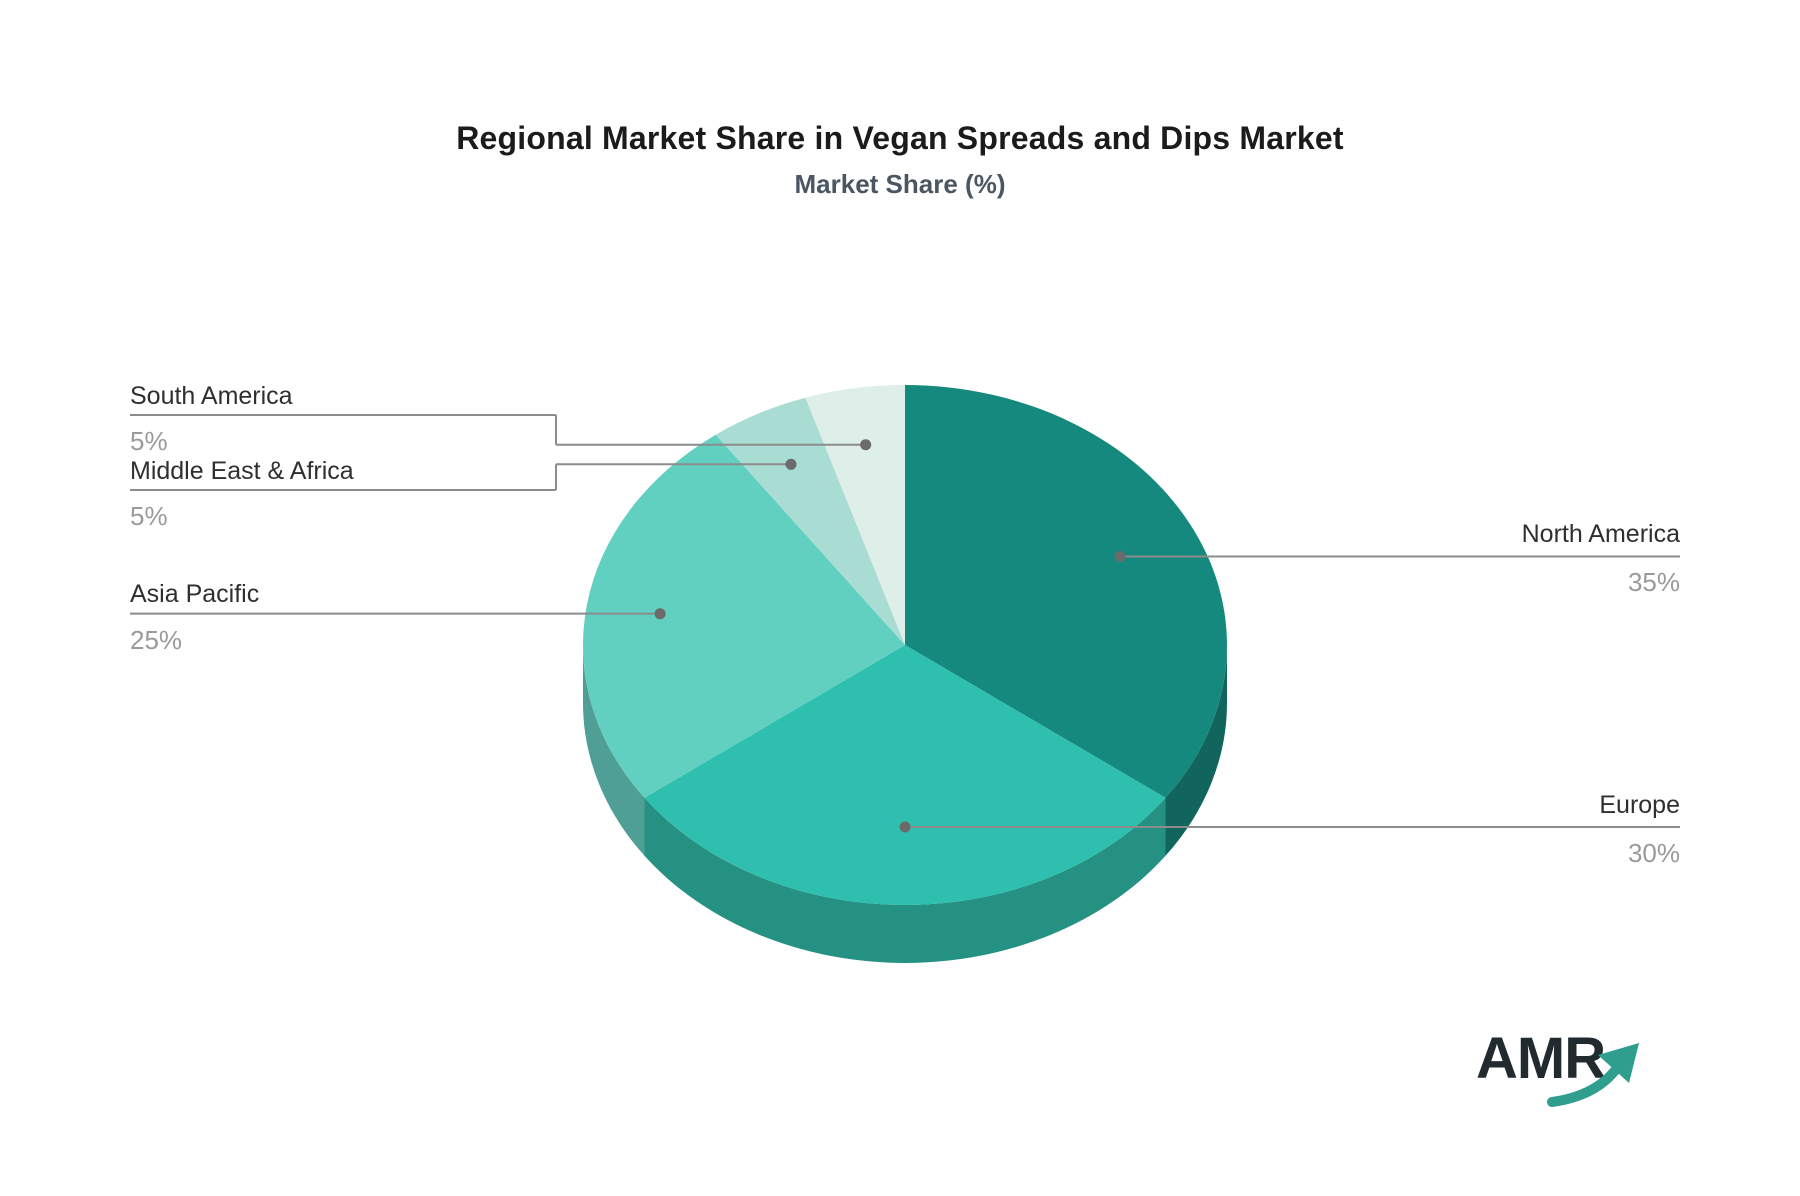 The image size is (1800, 1196). What do you see at coordinates (905, 880) in the screenshot?
I see `pie-slice-europe-side` at bounding box center [905, 880].